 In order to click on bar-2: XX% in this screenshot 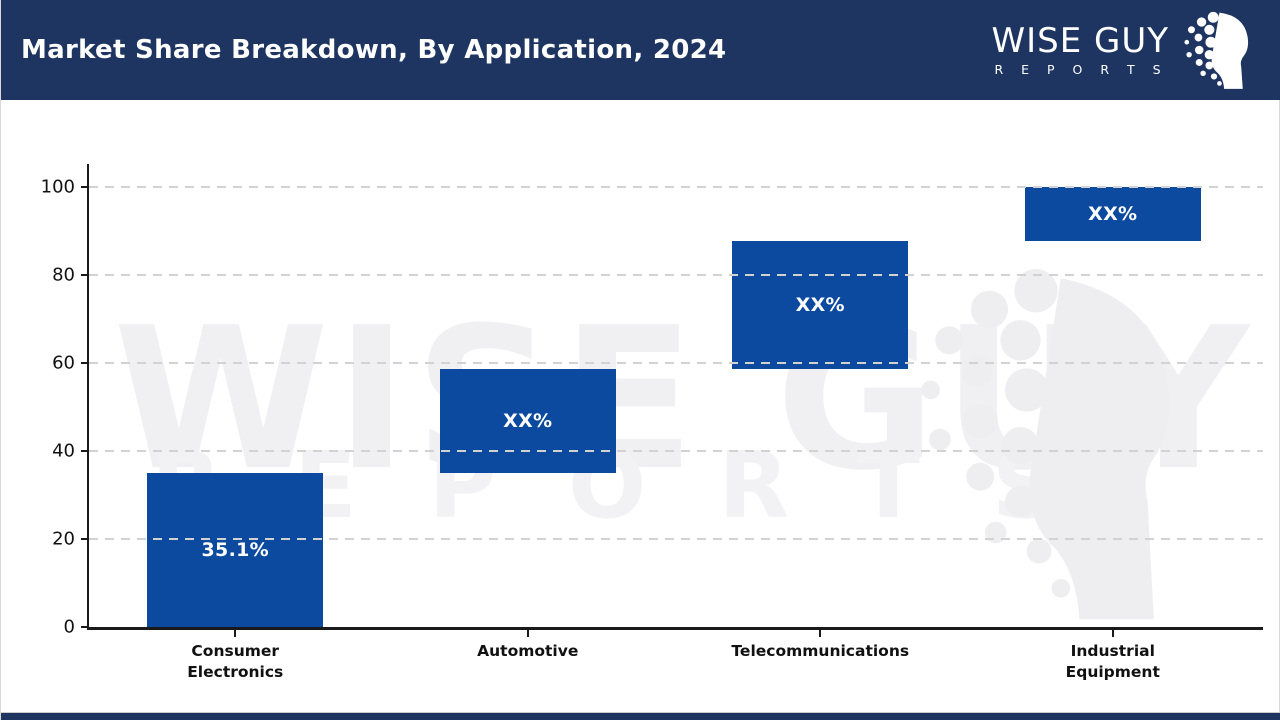, I will do `click(820, 305)`.